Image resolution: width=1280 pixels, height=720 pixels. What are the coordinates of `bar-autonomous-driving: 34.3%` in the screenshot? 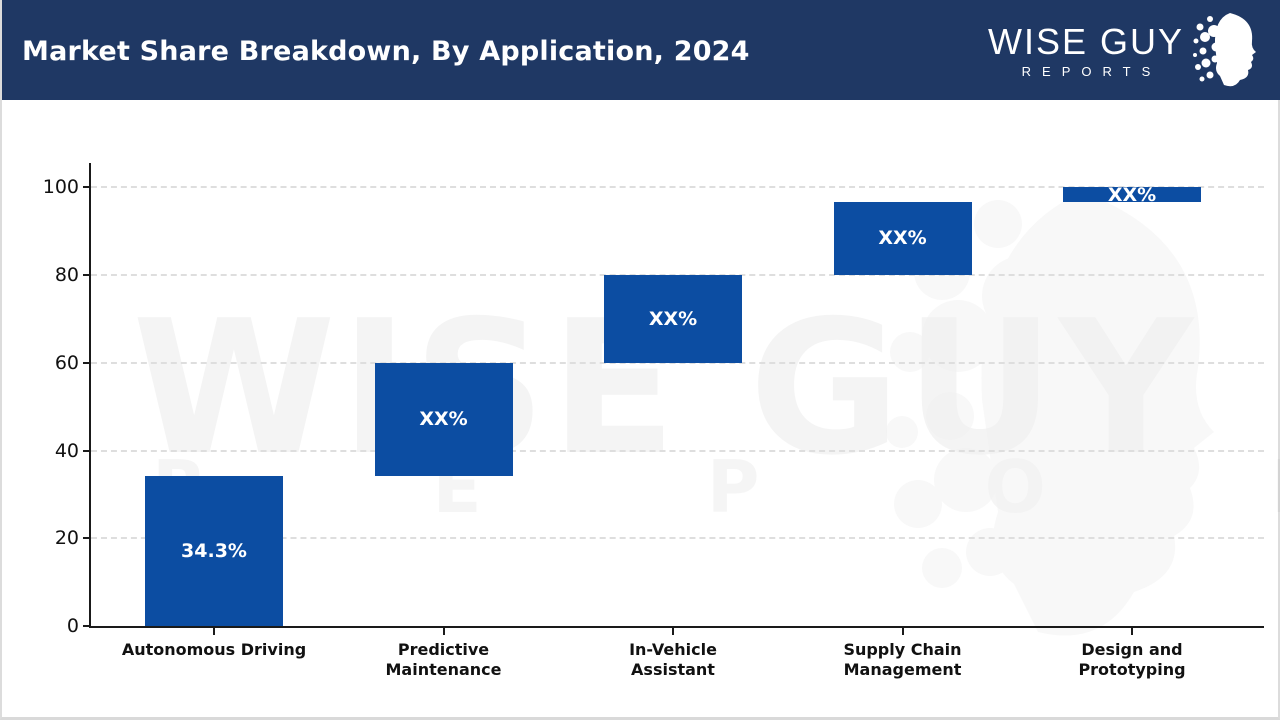 It's located at (214, 550).